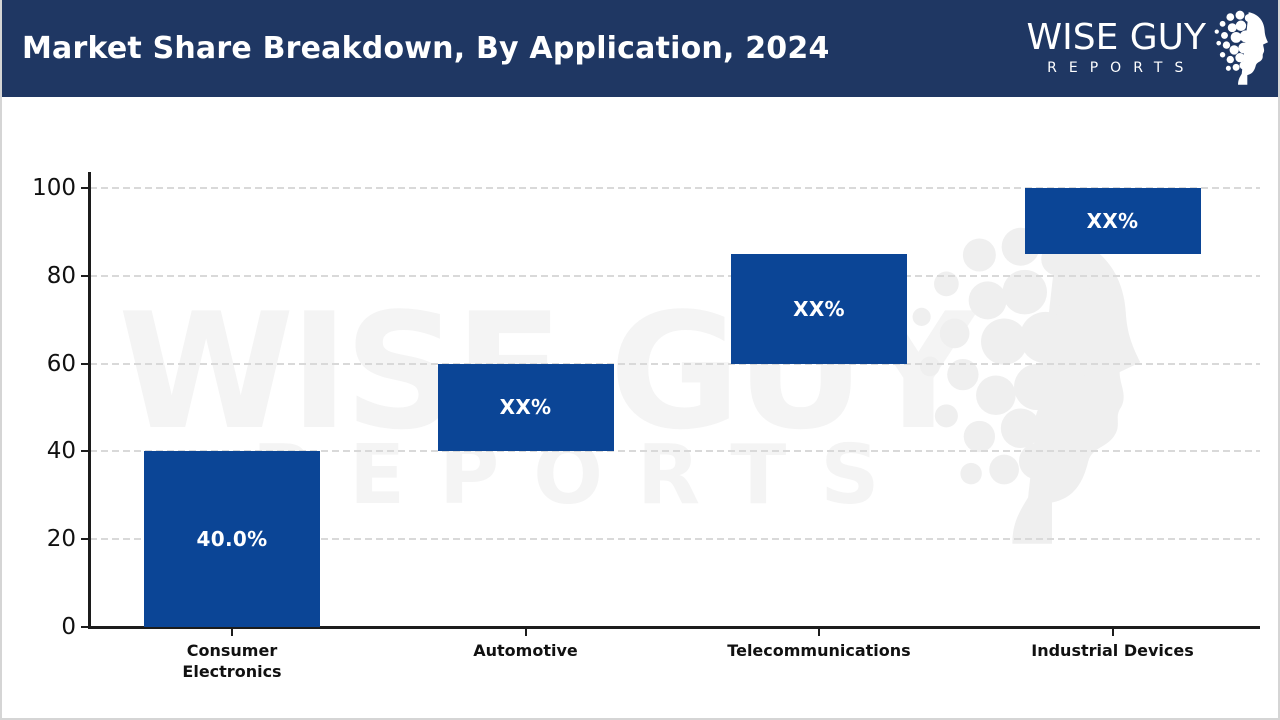  I want to click on y-tick-label-40: 40, so click(61, 451).